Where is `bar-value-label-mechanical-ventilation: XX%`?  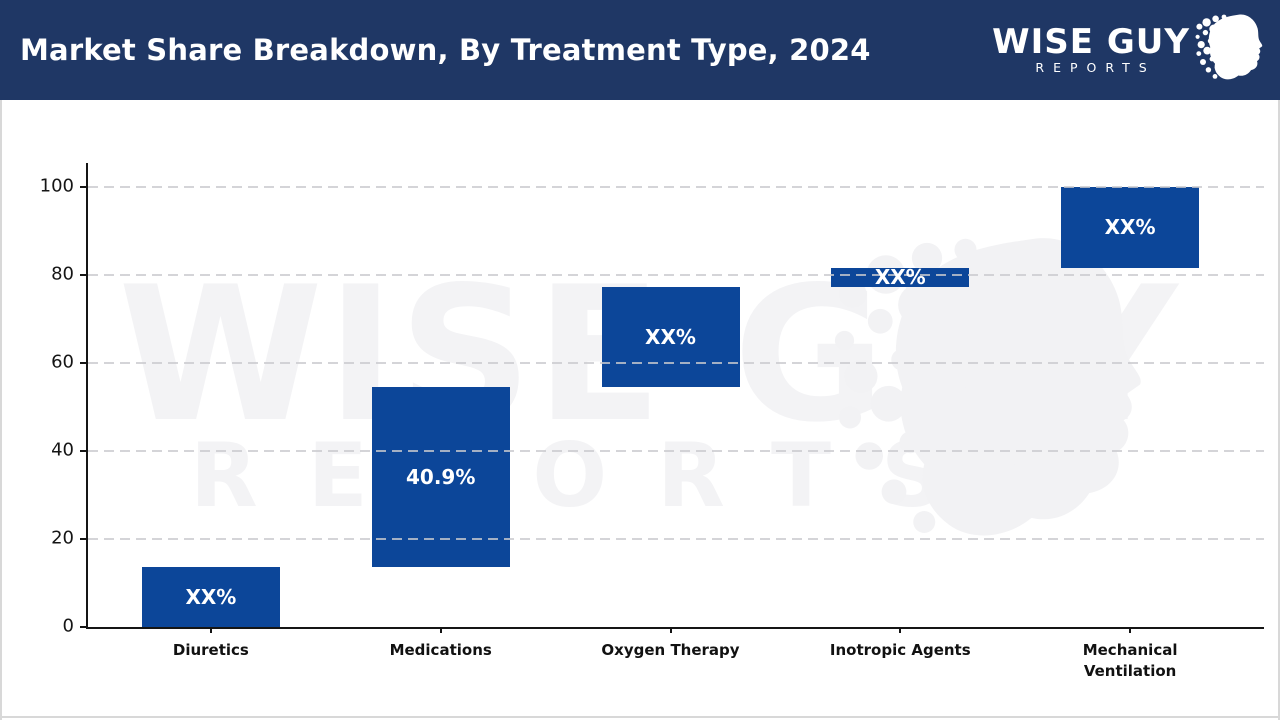 bar-value-label-mechanical-ventilation: XX% is located at coordinates (1130, 227).